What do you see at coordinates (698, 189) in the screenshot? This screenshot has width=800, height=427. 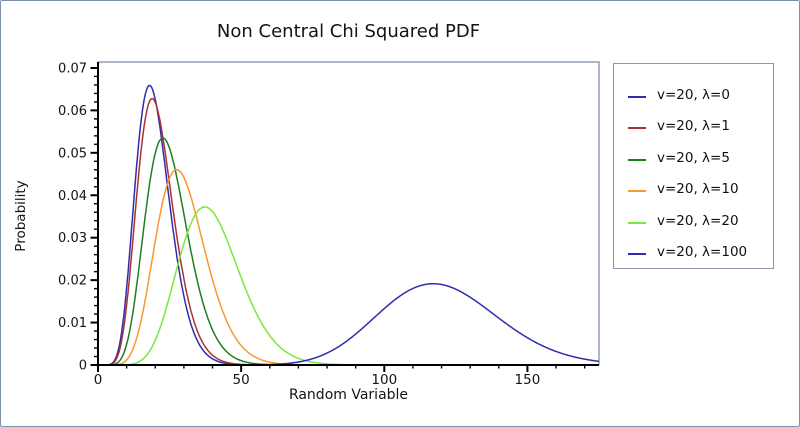 I see `legend-label: v=20, λ=10` at bounding box center [698, 189].